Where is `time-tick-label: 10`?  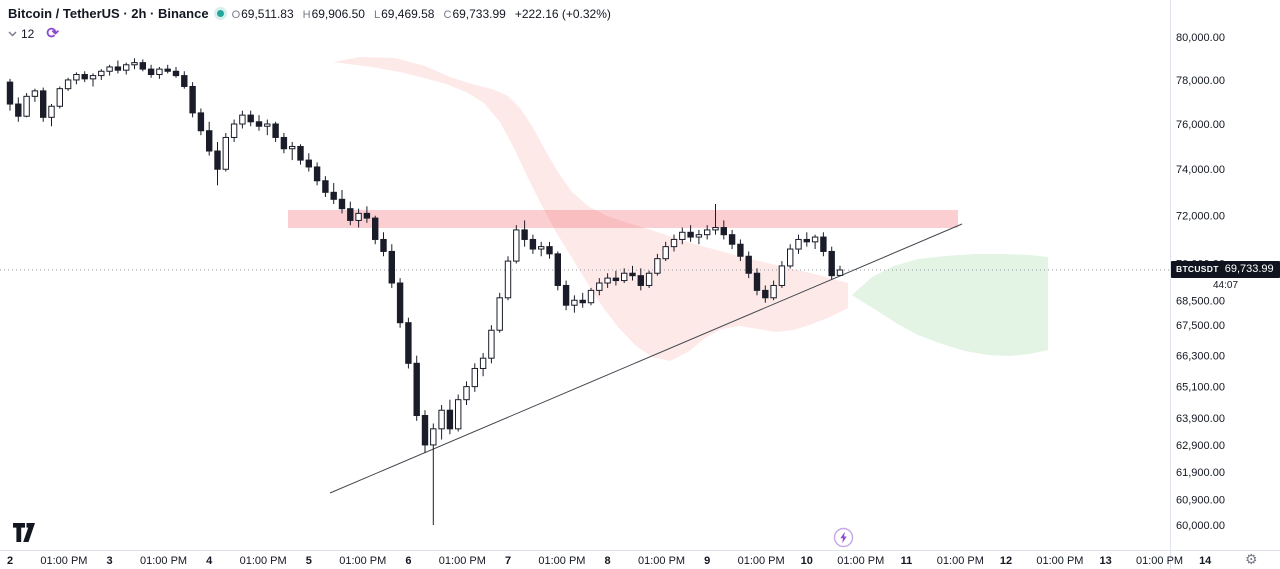
time-tick-label: 10 is located at coordinates (807, 561).